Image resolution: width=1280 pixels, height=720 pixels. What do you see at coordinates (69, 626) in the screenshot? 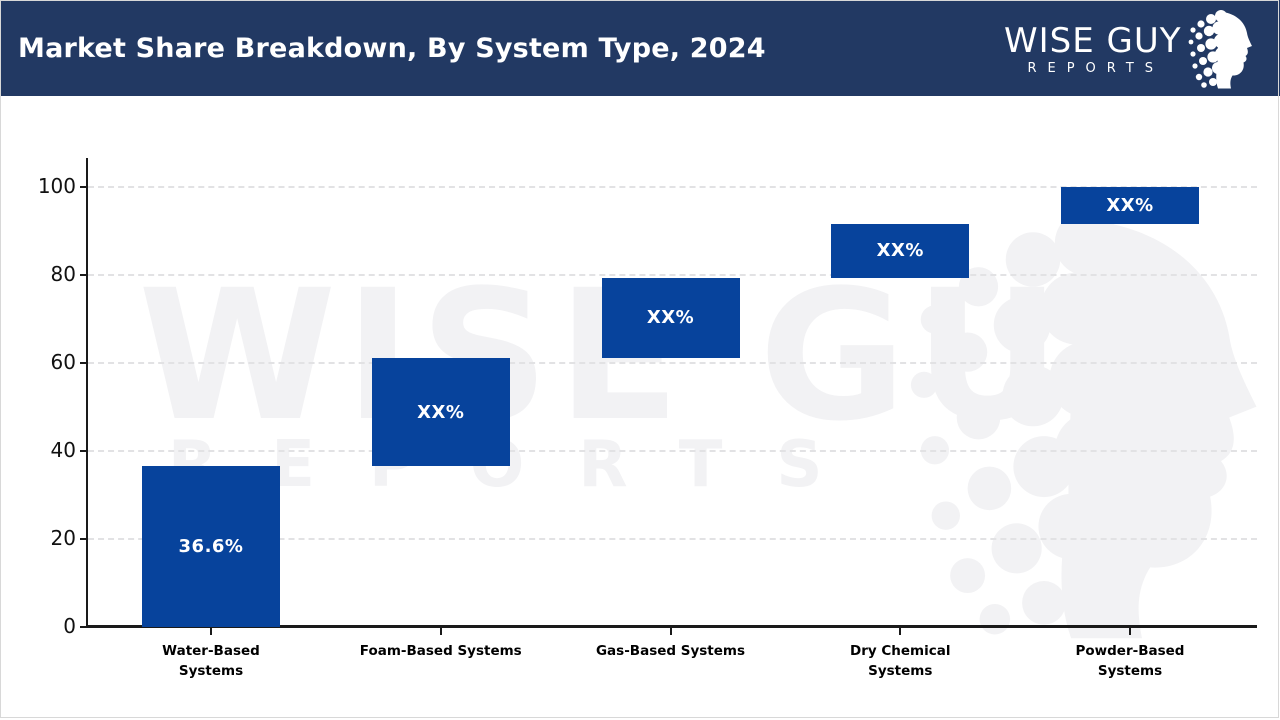
I see `y-tick-label-0: 0` at bounding box center [69, 626].